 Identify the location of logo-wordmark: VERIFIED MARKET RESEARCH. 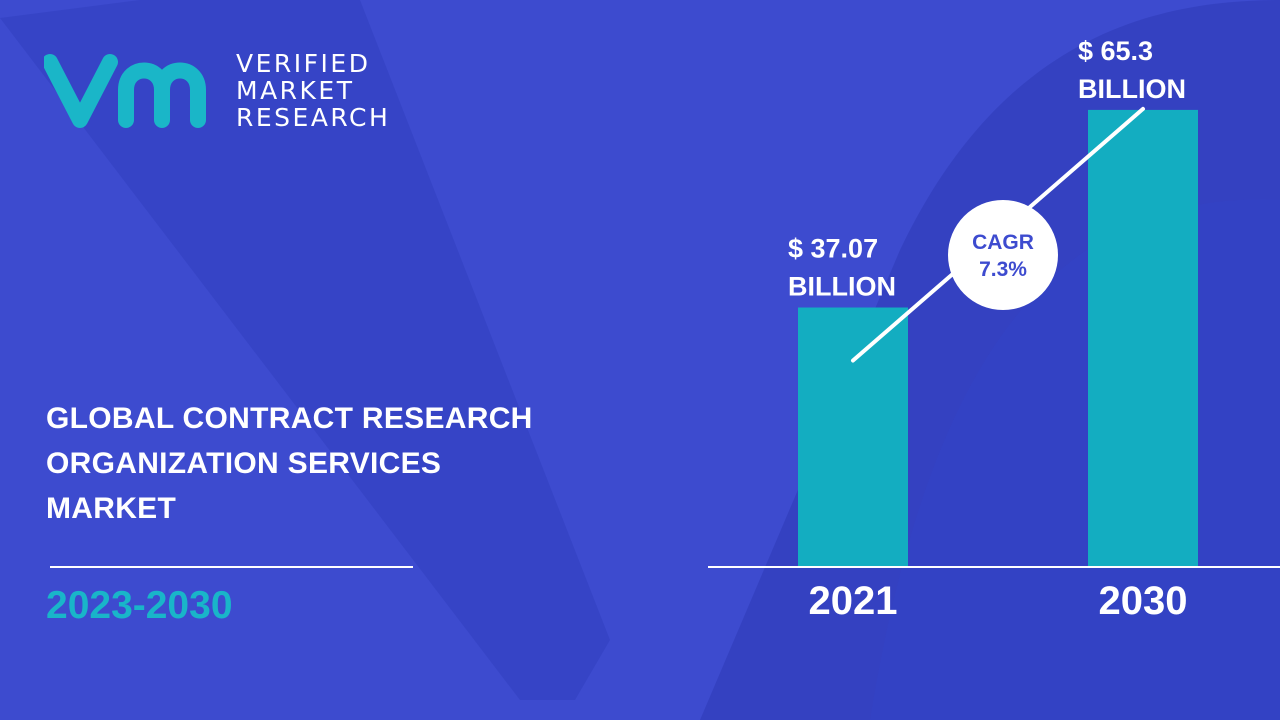
(313, 90).